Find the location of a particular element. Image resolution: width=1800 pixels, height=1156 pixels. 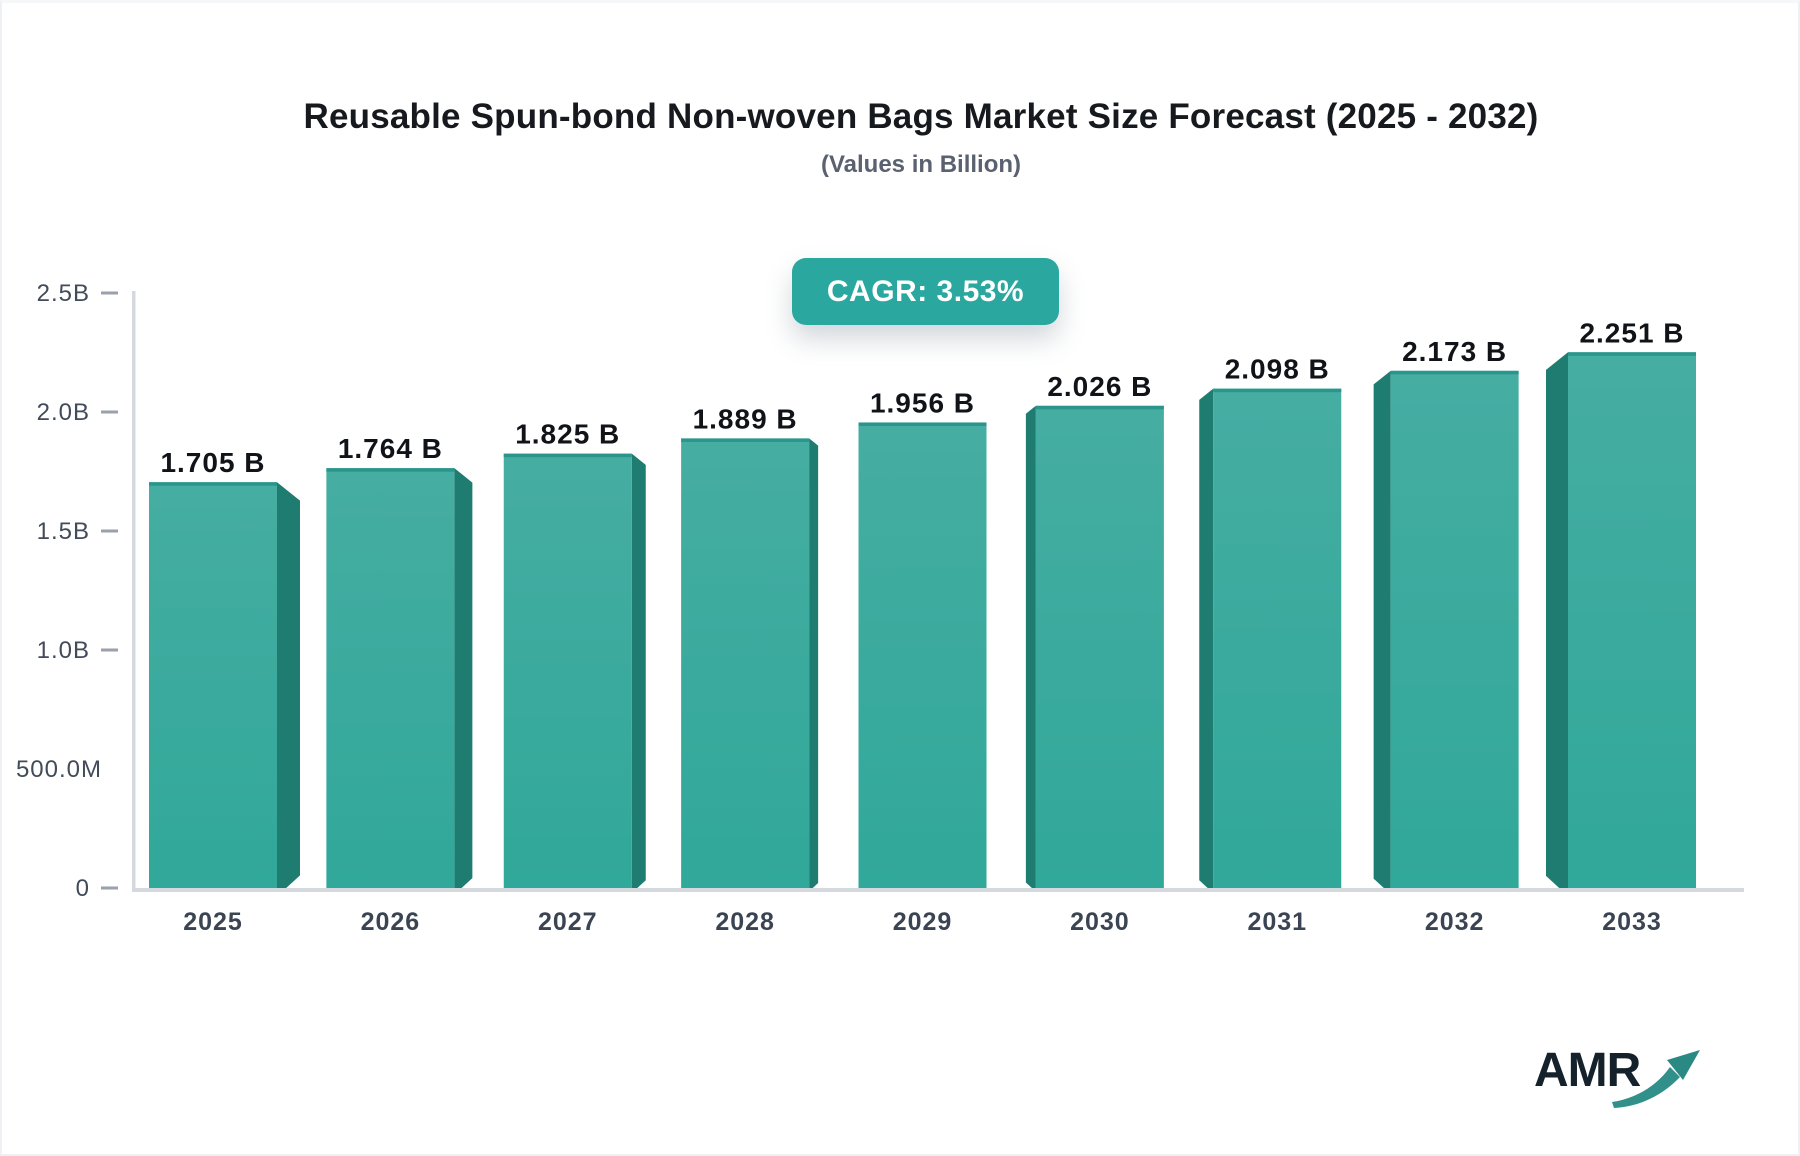

bar-value-label: 1.889 B is located at coordinates (745, 418).